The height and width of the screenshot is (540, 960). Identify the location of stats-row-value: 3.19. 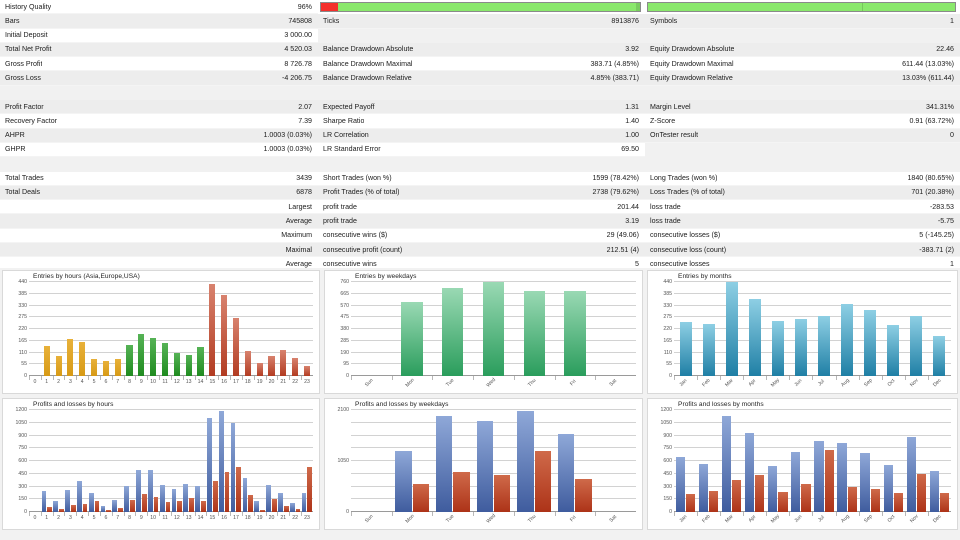
(632, 220).